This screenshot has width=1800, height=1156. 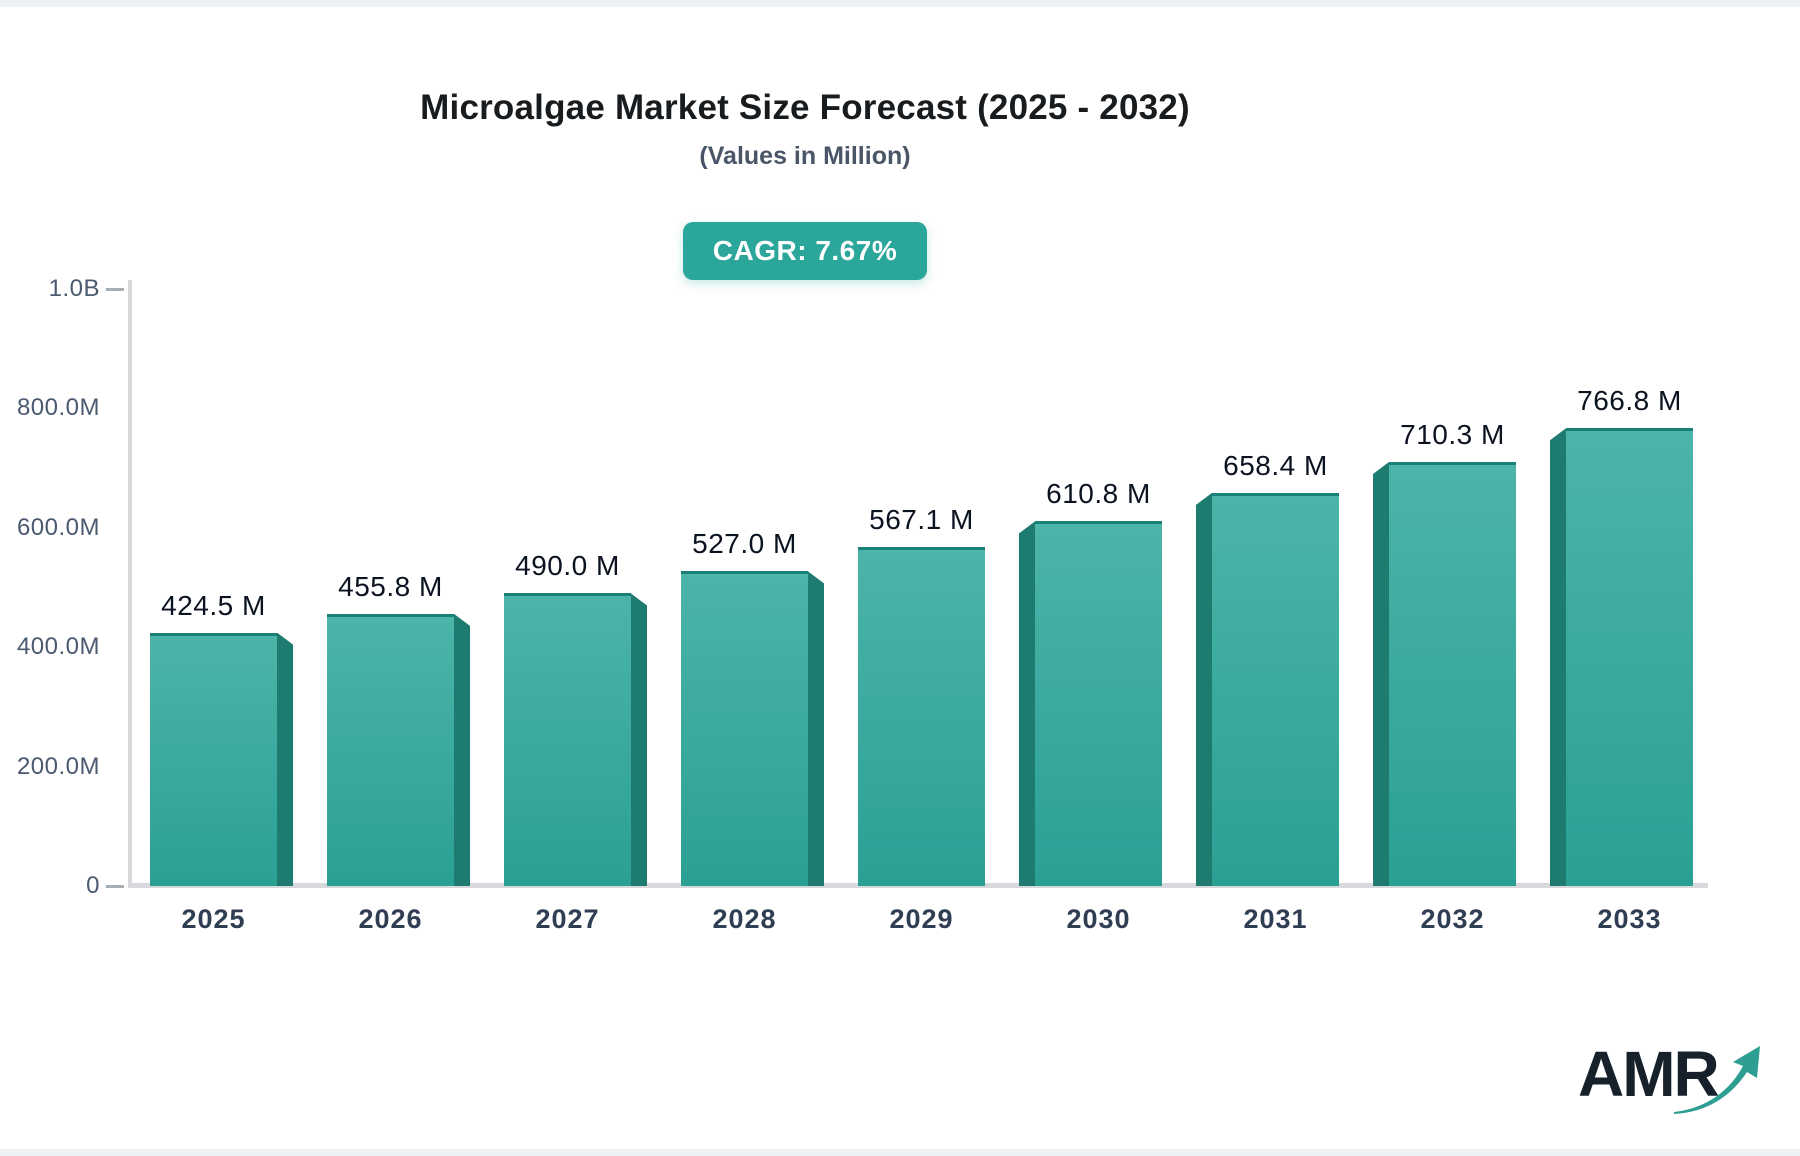 I want to click on bar-2028, so click(x=752, y=728).